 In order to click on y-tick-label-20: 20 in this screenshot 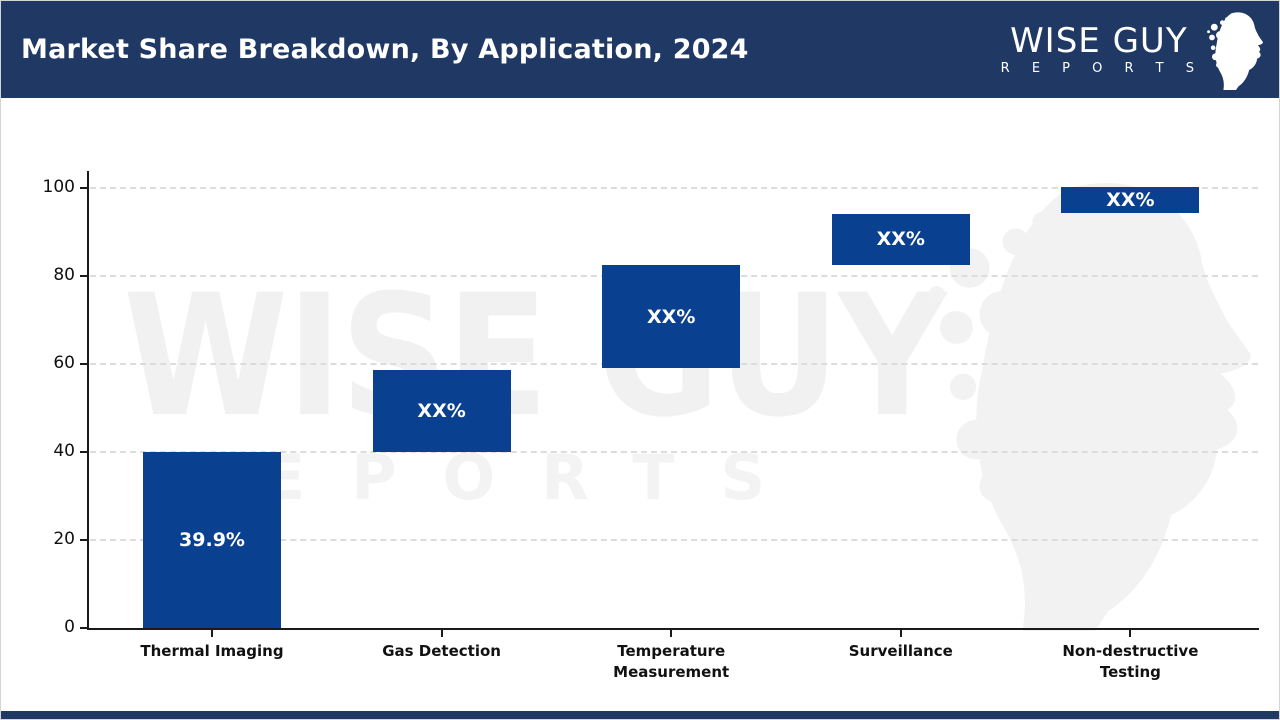, I will do `click(64, 539)`.